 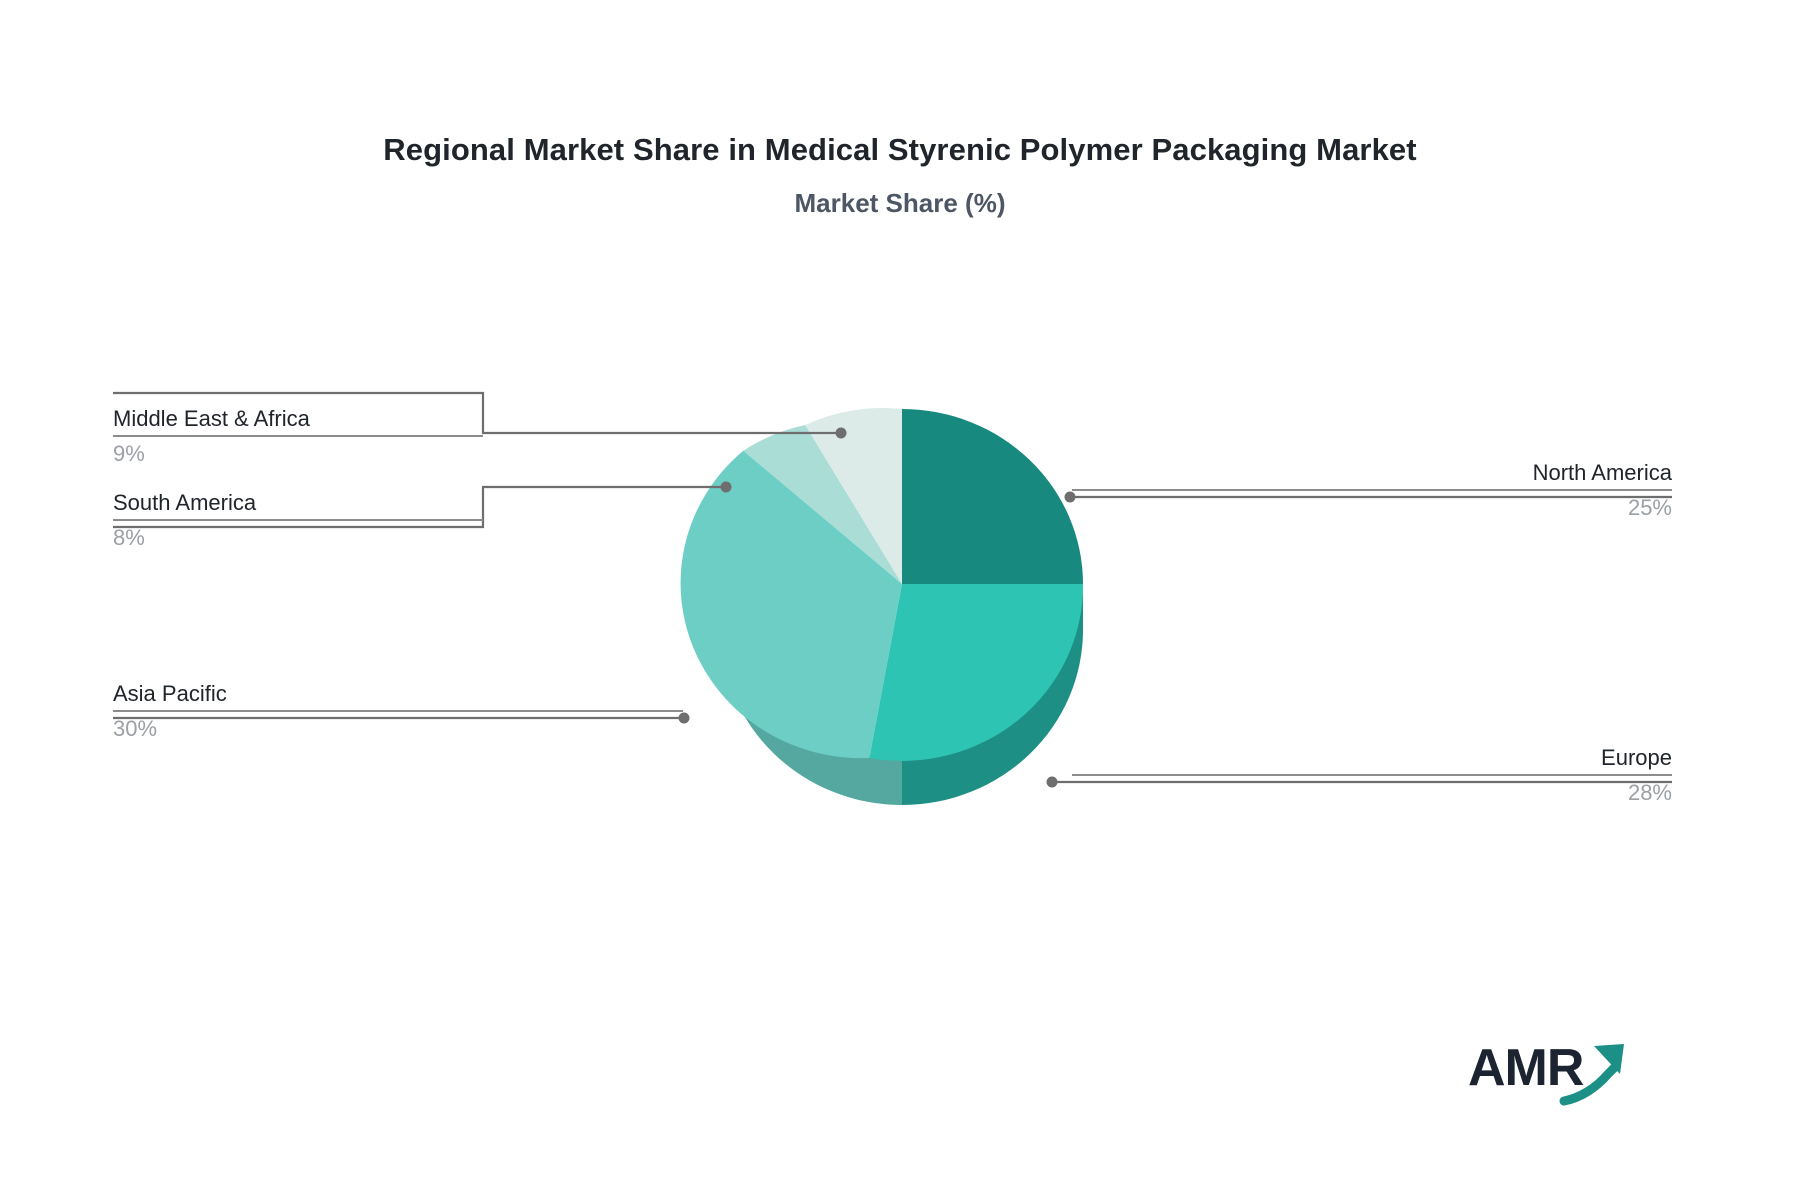 What do you see at coordinates (992, 496) in the screenshot?
I see `pie-slice-north-america` at bounding box center [992, 496].